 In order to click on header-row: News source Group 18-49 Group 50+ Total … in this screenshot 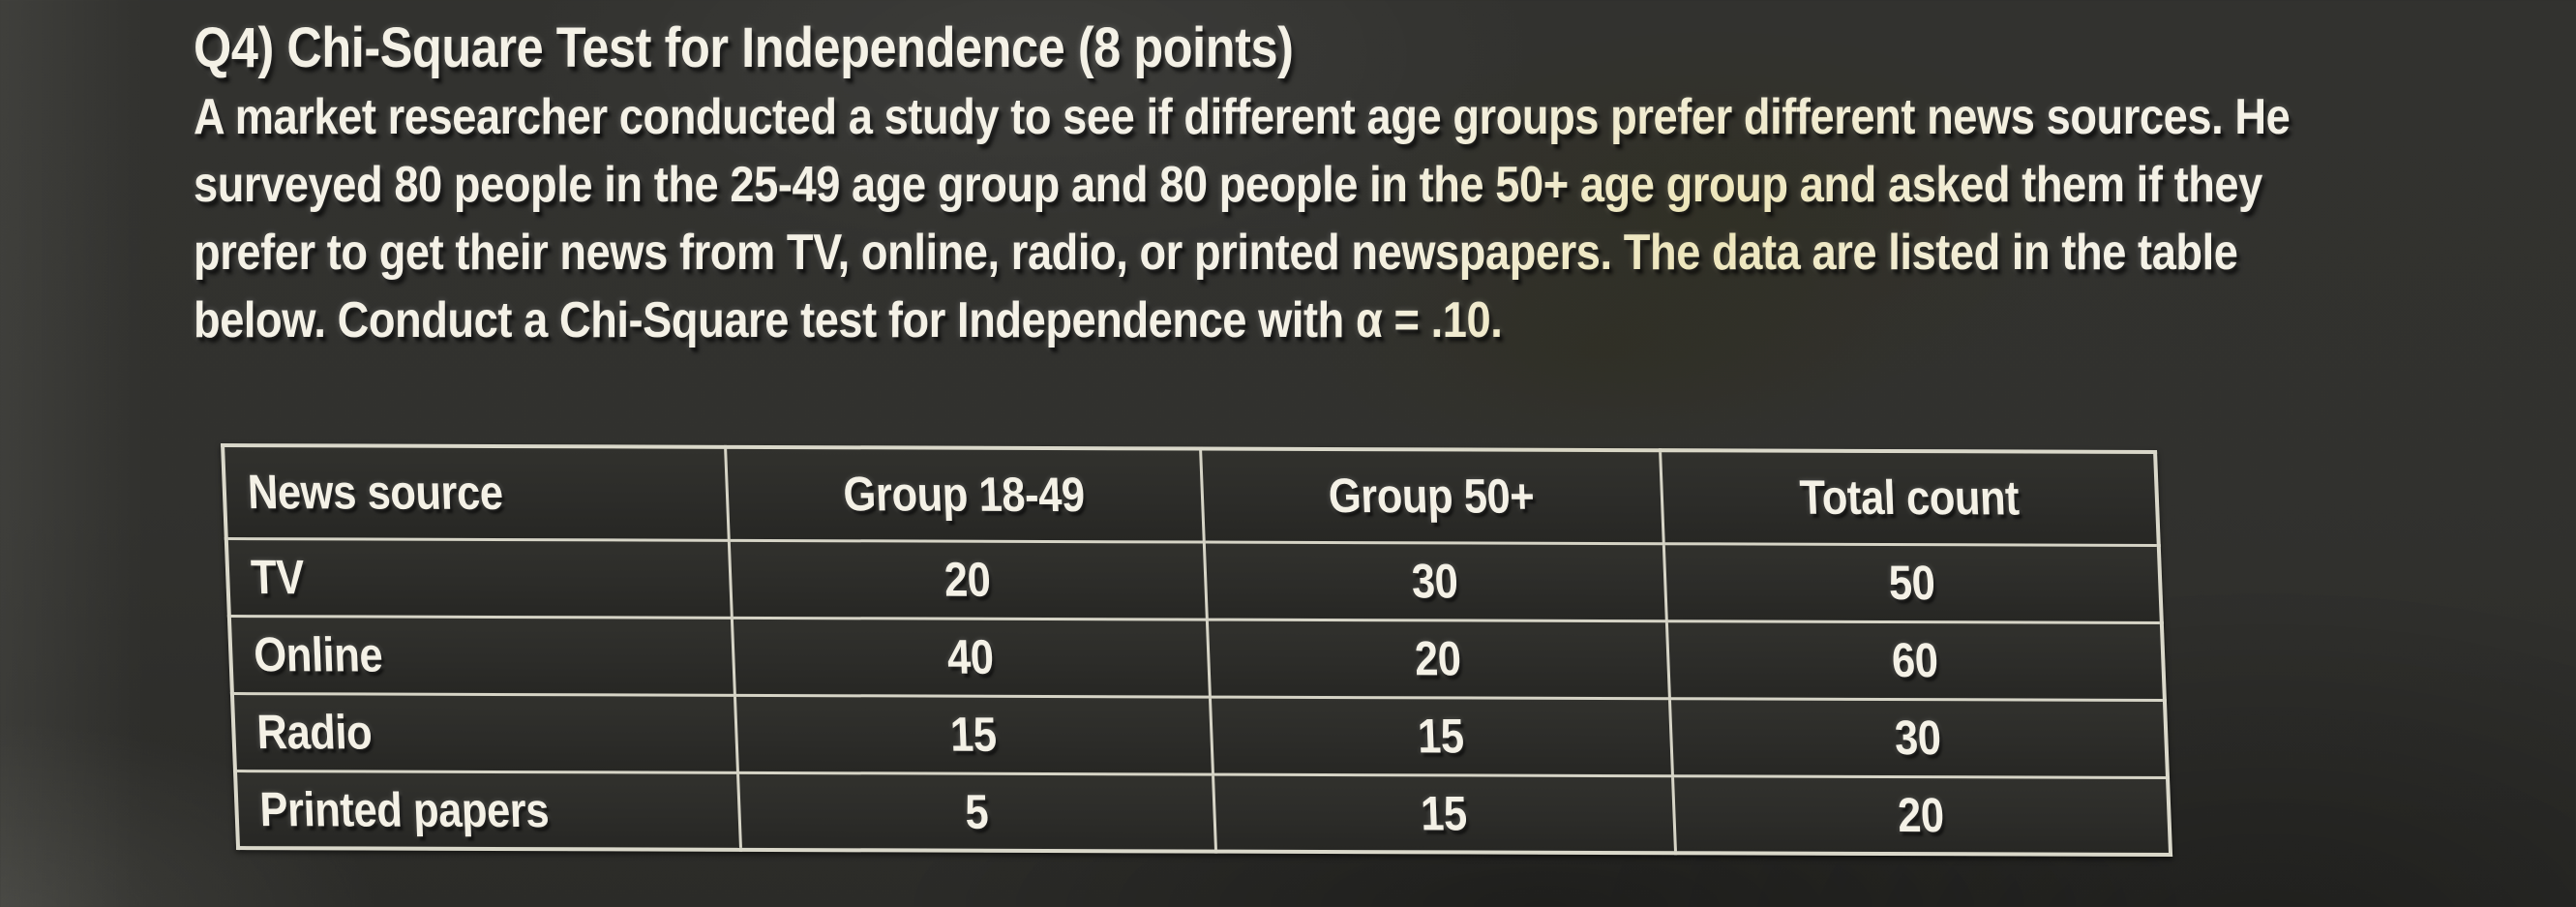, I will do `click(1191, 495)`.